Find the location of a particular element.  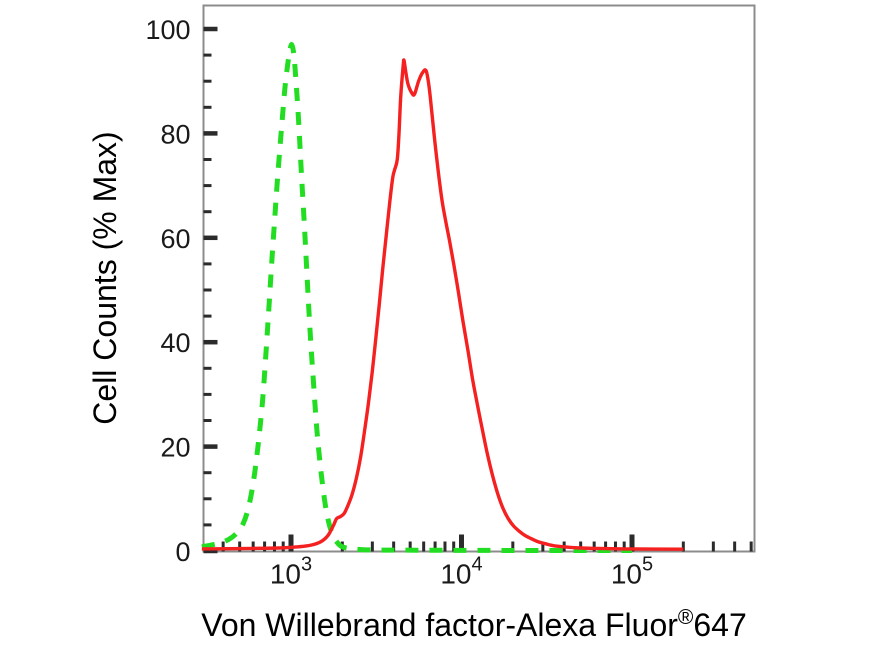

x-tick-label: 10⁵ is located at coordinates (632, 572).